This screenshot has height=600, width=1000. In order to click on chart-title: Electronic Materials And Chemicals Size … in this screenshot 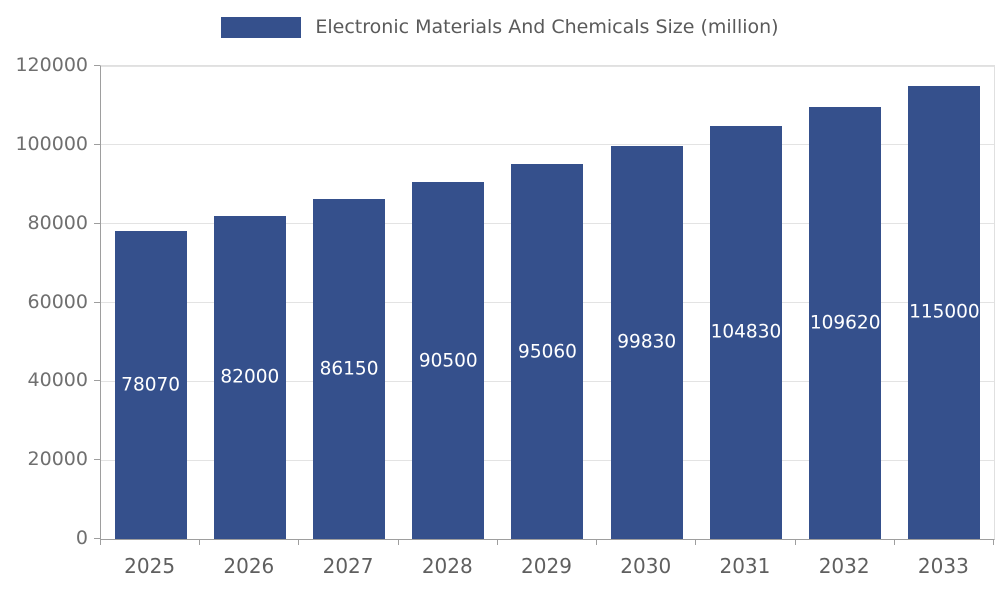, I will do `click(547, 27)`.